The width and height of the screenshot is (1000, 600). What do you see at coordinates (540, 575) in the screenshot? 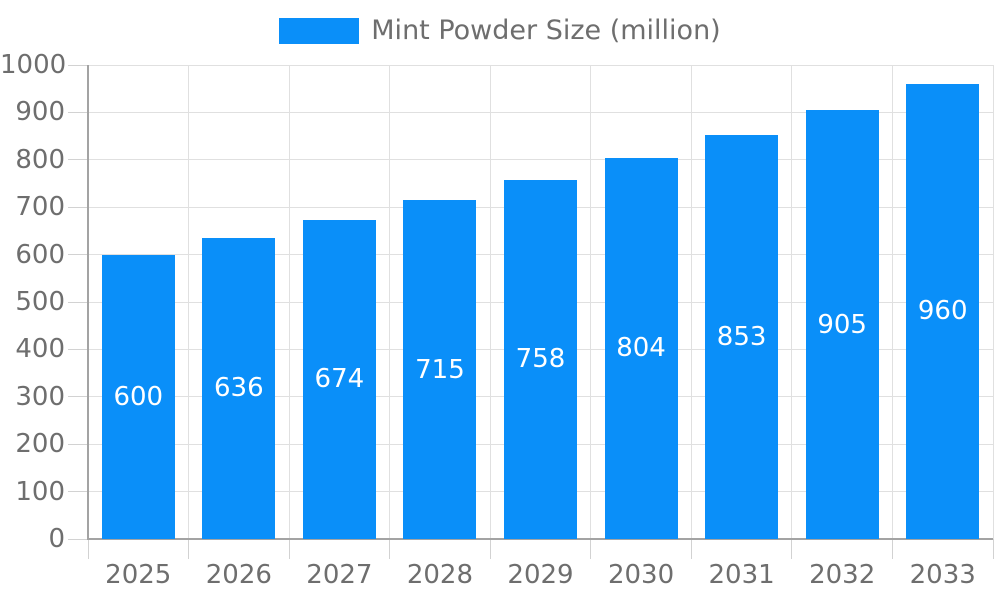
I see `x-axis-label: 2029` at bounding box center [540, 575].